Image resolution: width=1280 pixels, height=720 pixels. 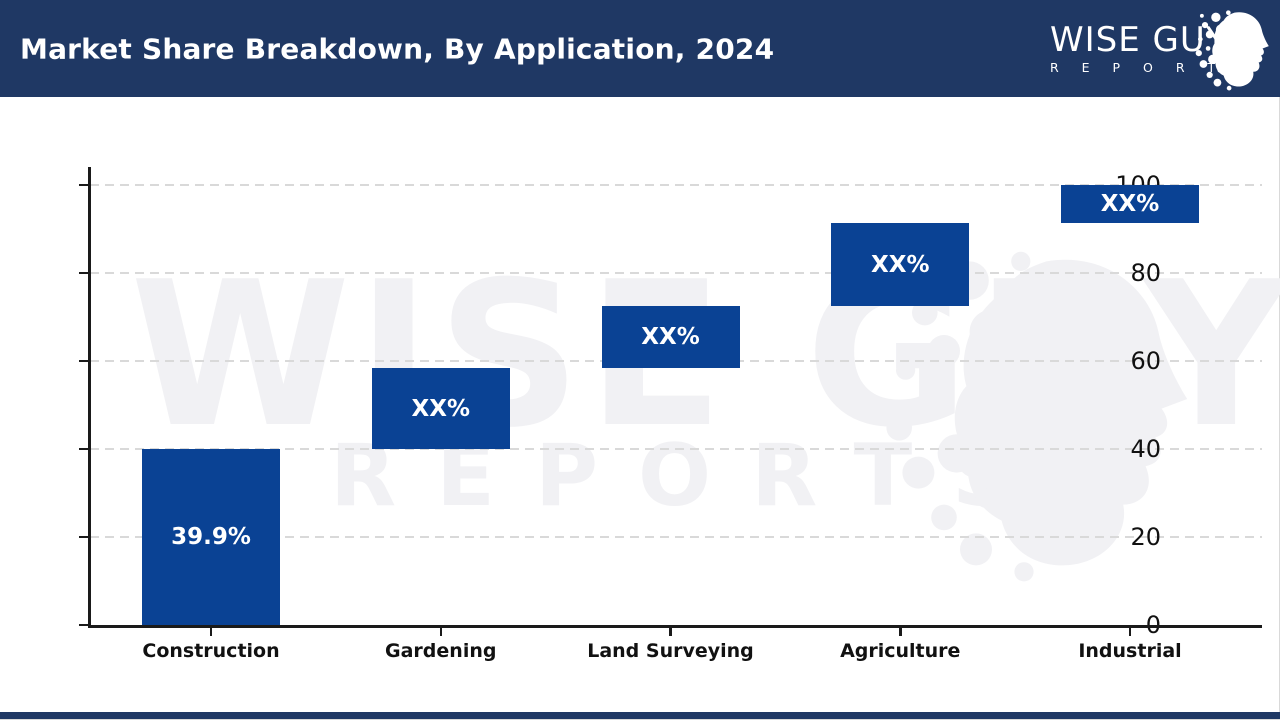 What do you see at coordinates (676, 449) in the screenshot?
I see `gridline-y40` at bounding box center [676, 449].